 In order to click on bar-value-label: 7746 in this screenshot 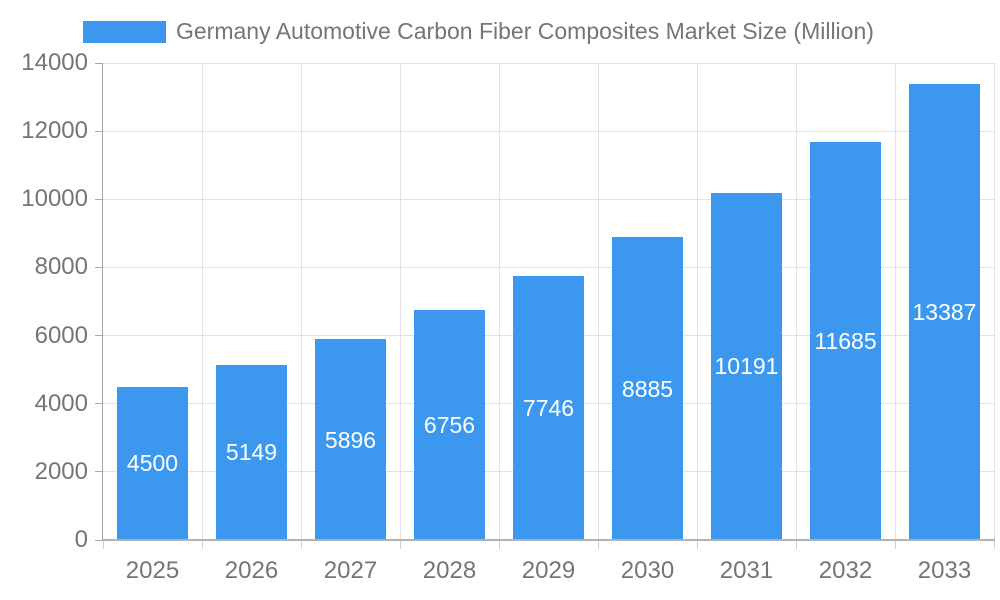, I will do `click(548, 408)`.